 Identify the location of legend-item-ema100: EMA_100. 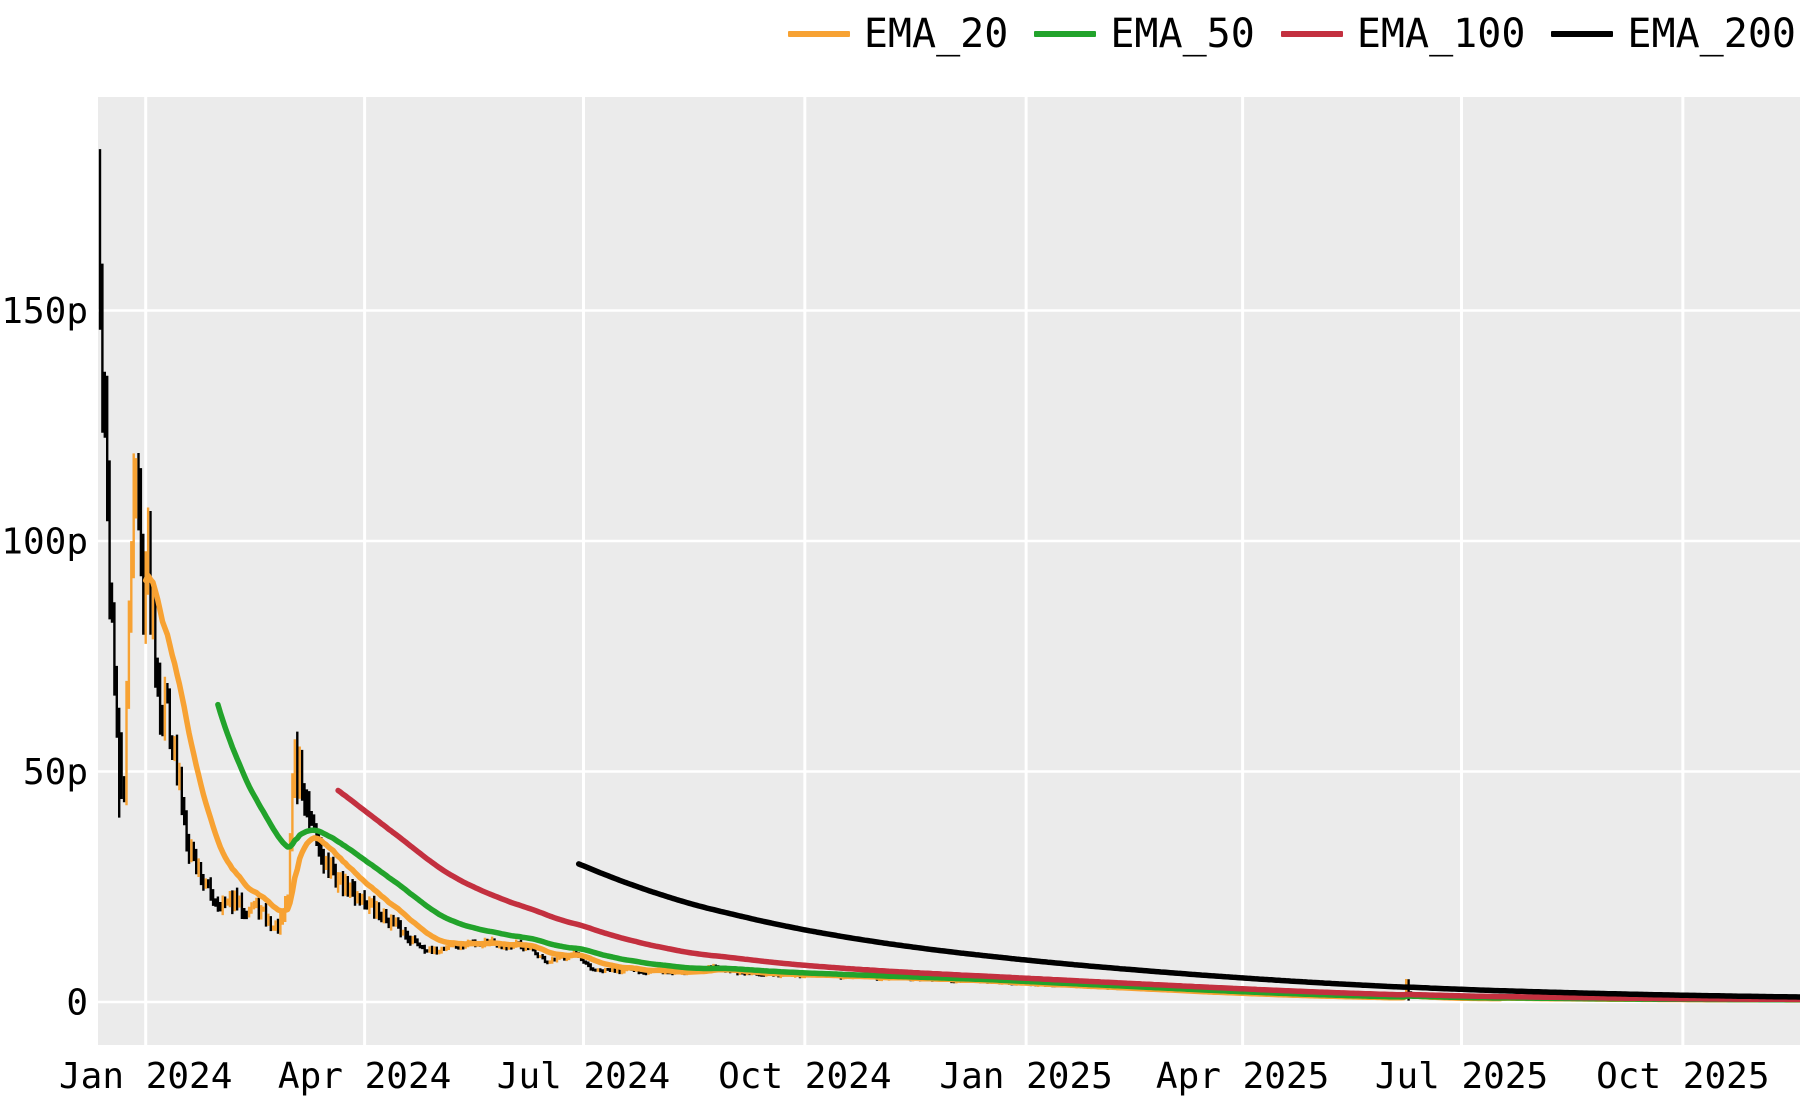
(1403, 34).